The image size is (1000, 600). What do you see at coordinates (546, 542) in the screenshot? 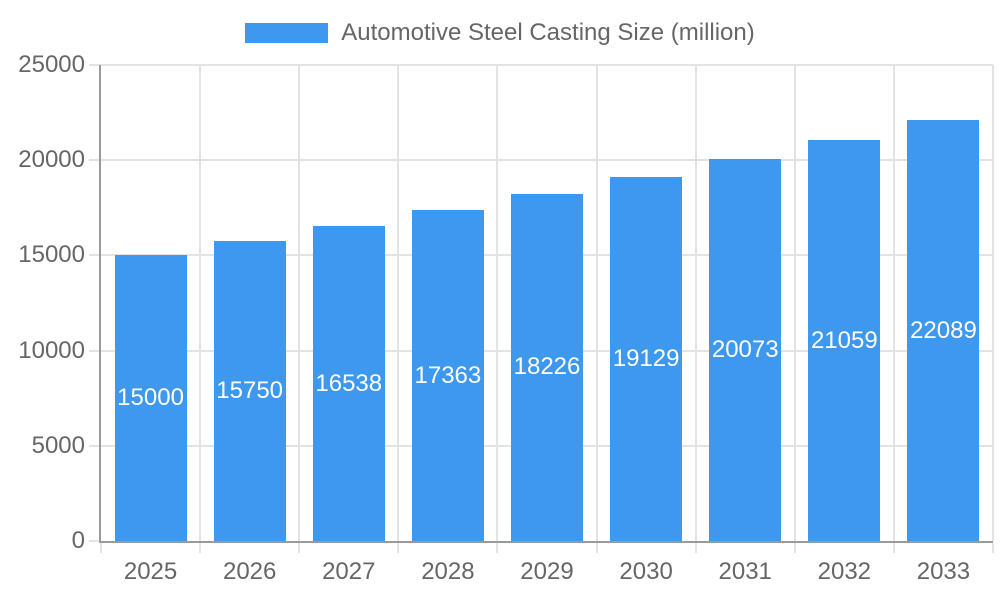
I see `x-axis-line` at bounding box center [546, 542].